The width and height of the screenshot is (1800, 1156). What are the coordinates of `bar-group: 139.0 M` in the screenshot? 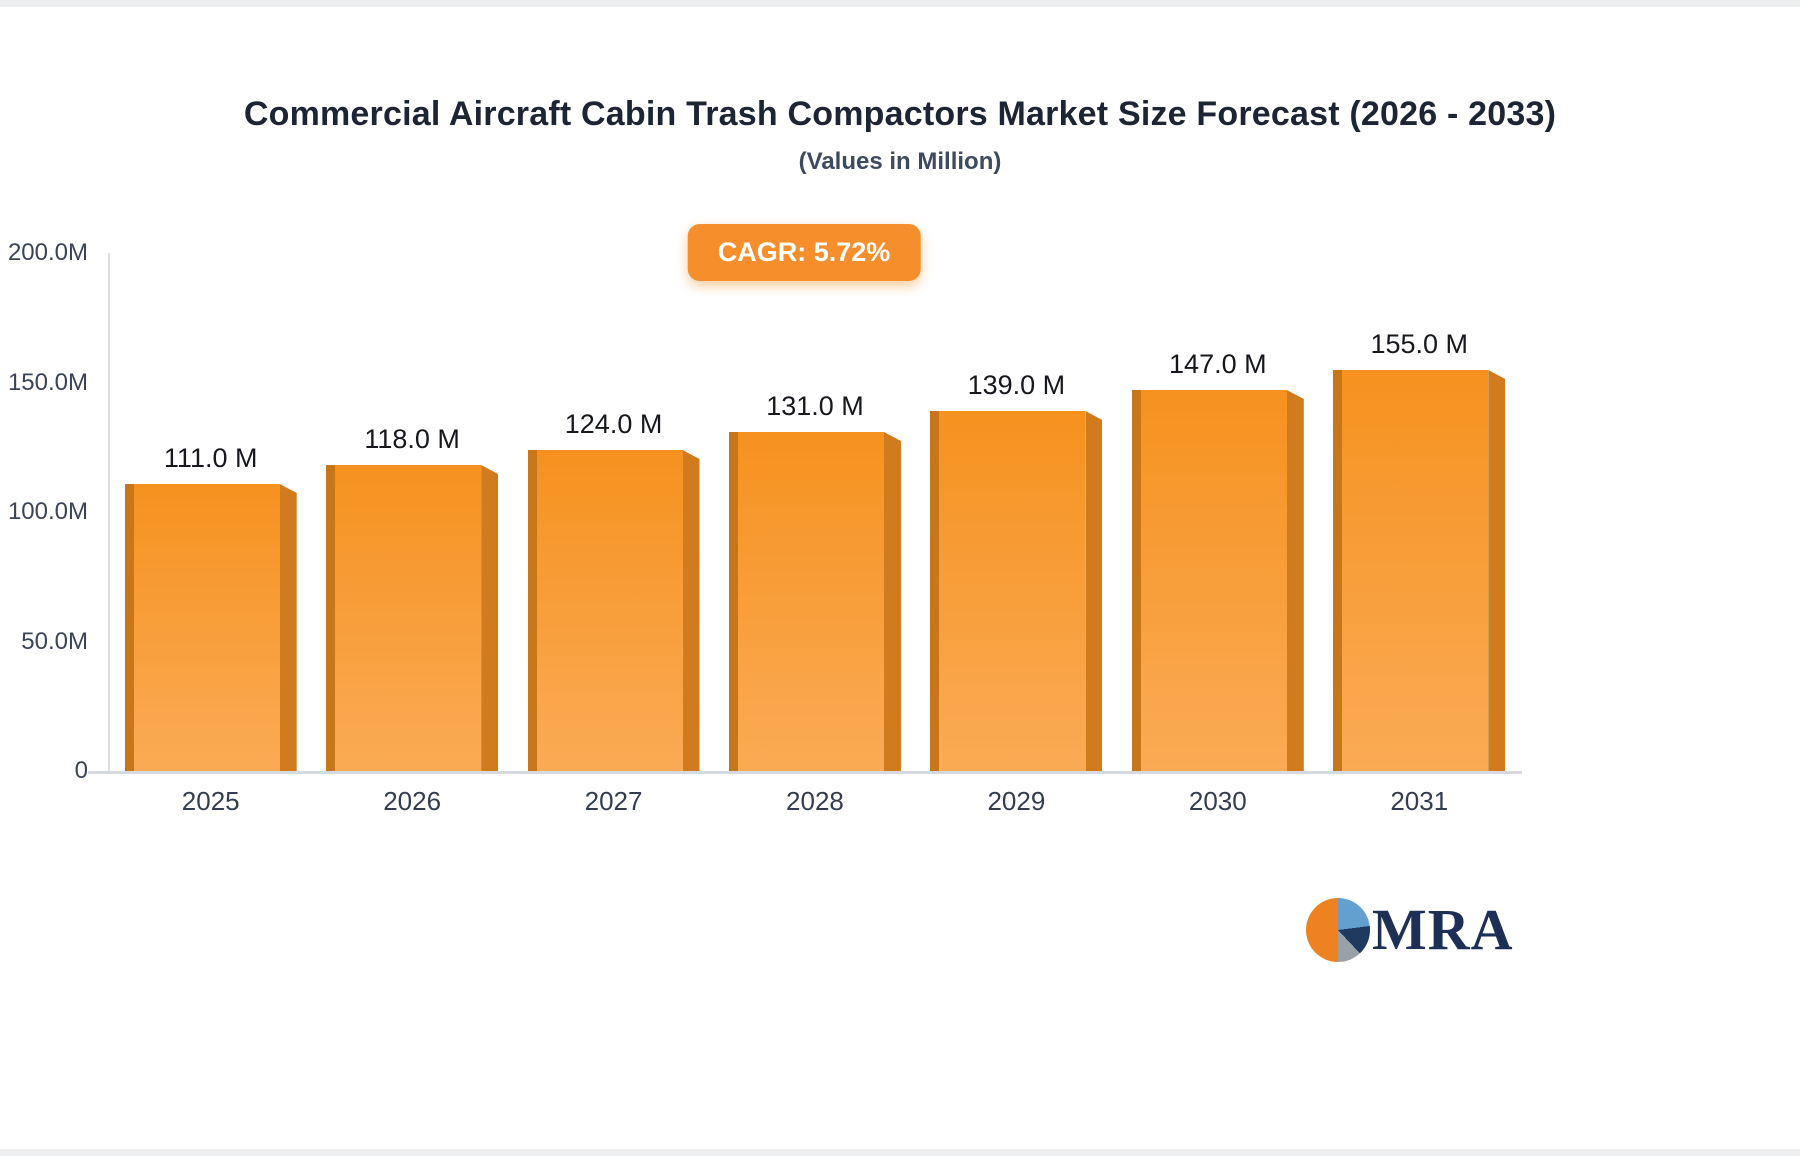 It's located at (1016, 512).